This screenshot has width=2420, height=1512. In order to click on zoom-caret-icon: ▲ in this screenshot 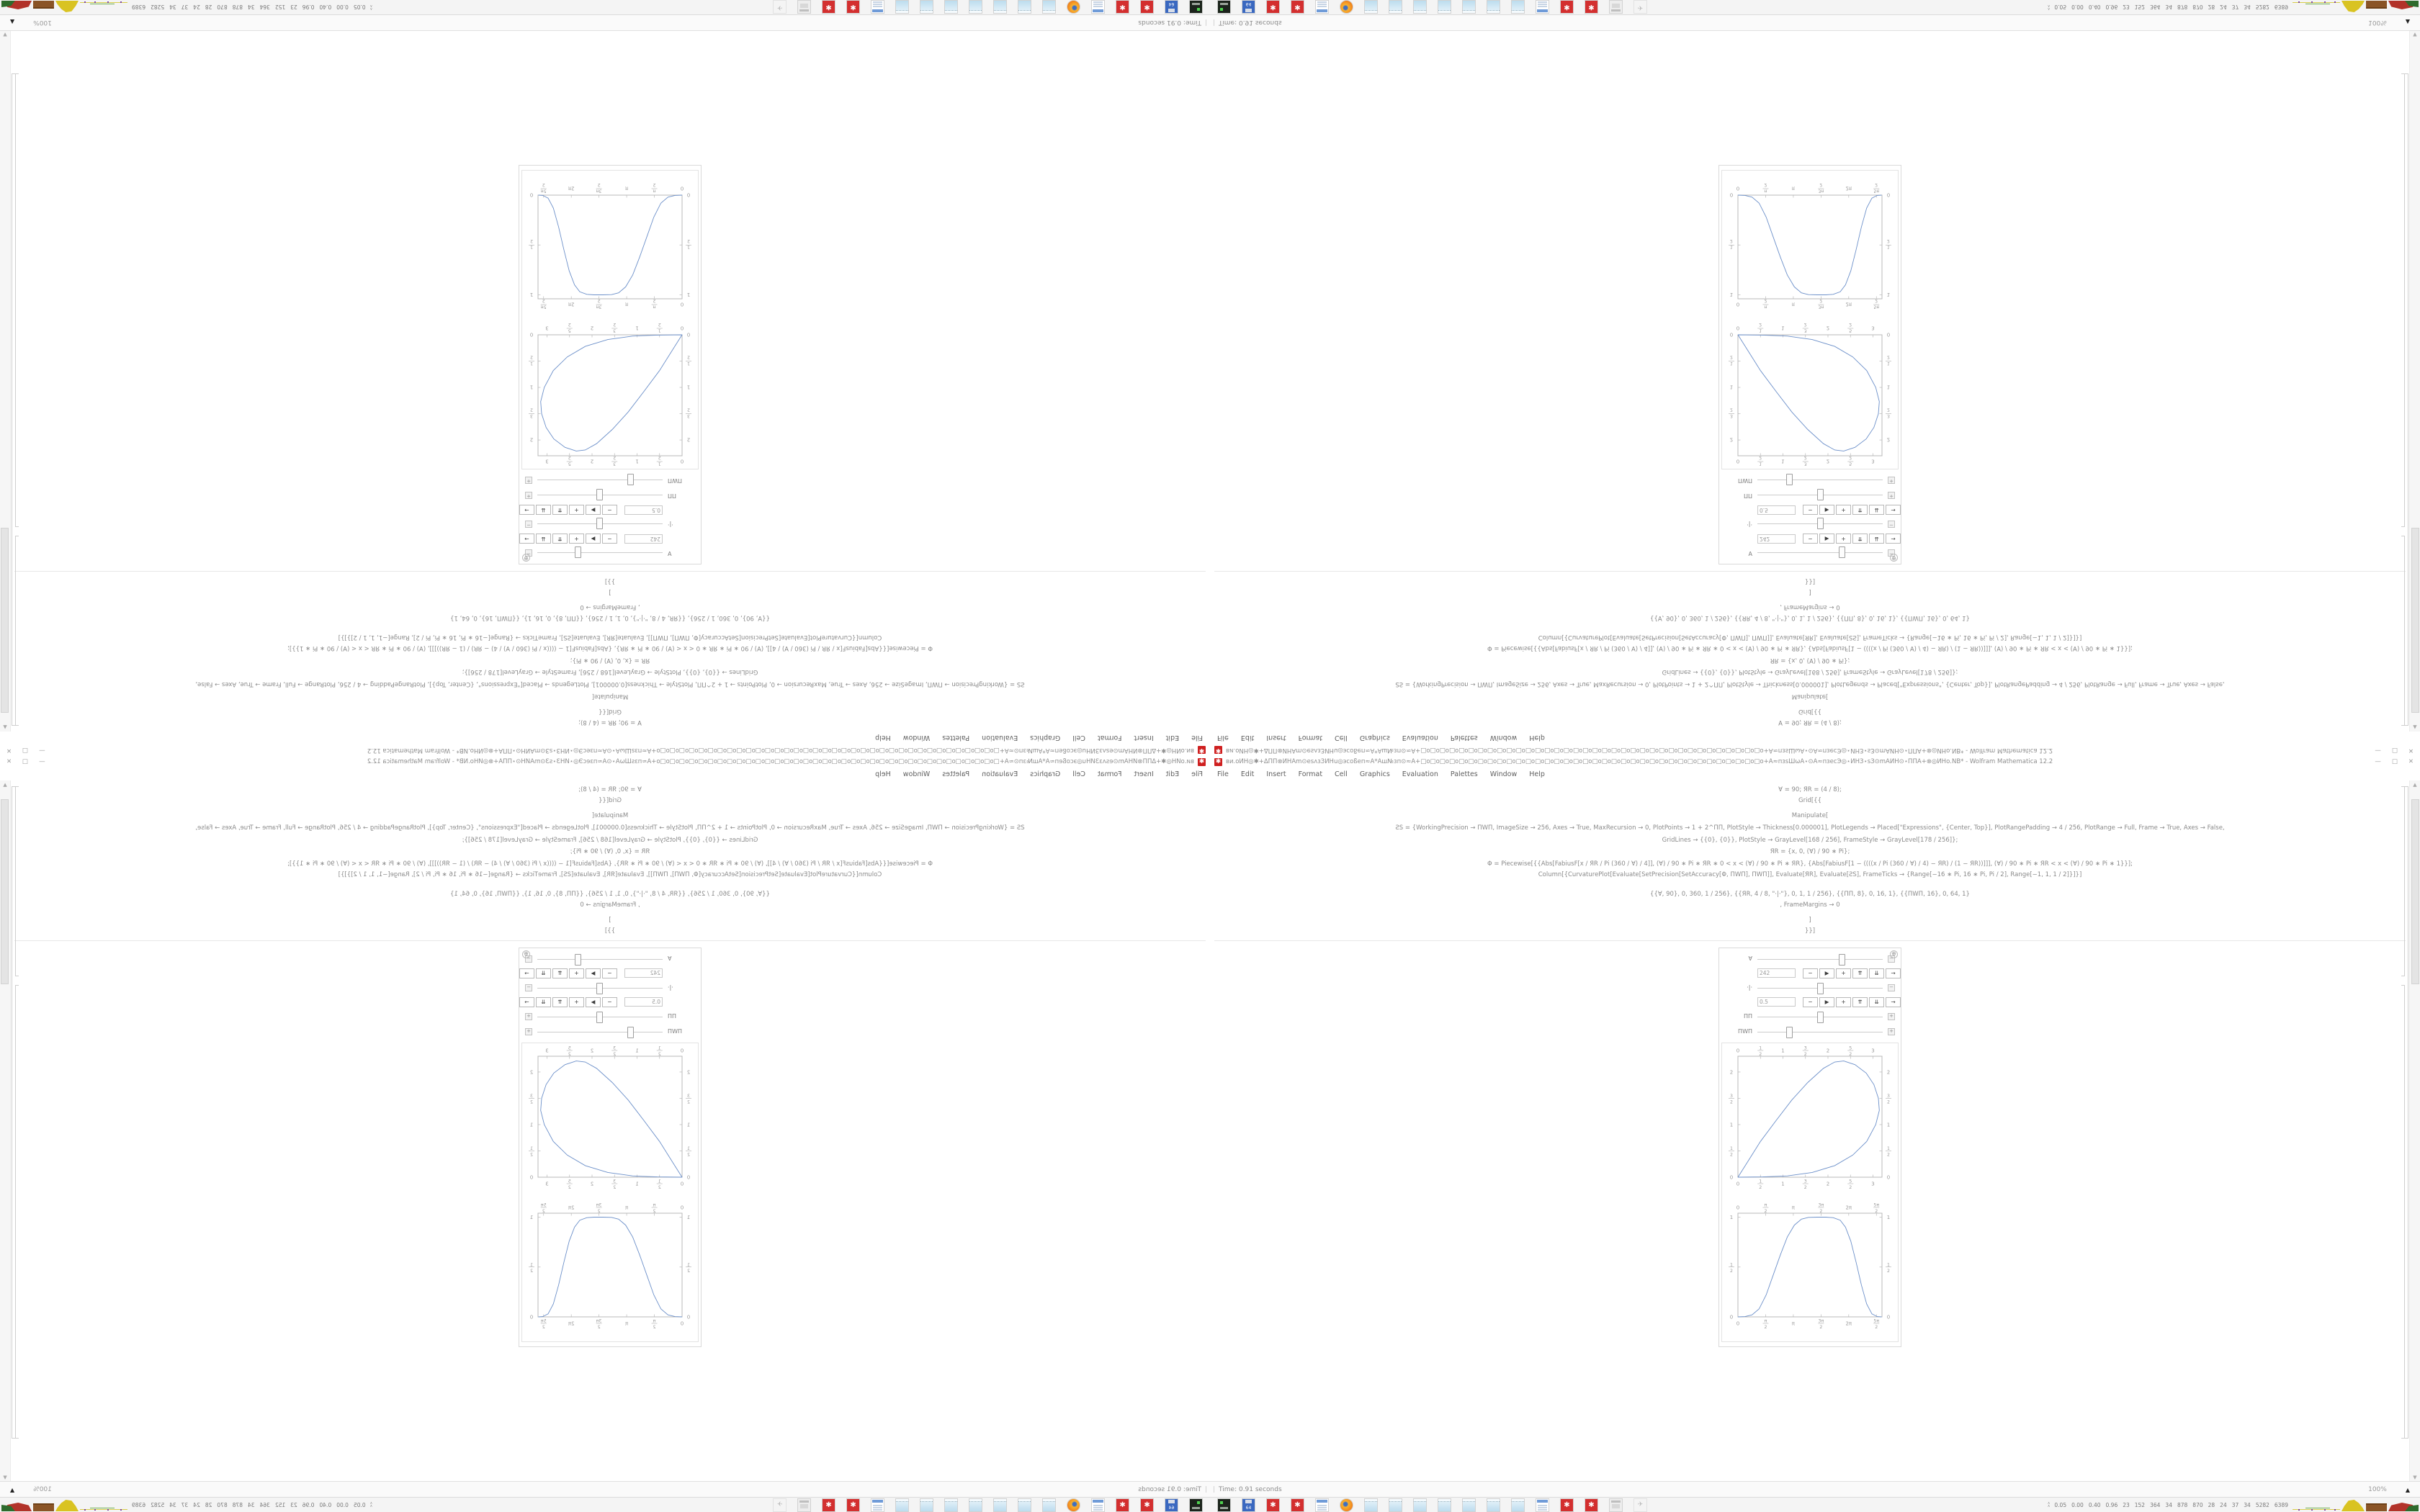, I will do `click(13, 22)`.